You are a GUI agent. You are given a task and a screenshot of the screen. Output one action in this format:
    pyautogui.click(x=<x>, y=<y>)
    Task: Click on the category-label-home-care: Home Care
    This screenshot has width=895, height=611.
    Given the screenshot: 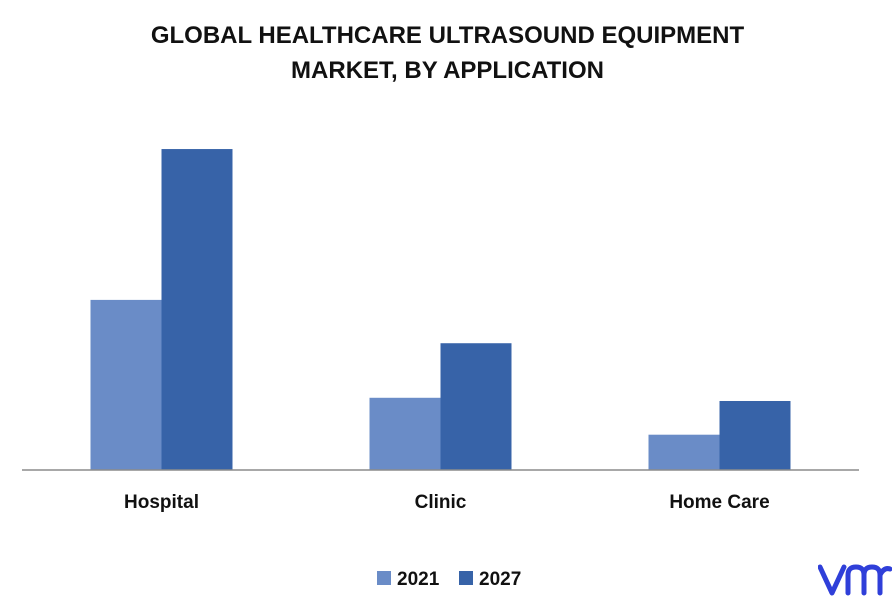 What is the action you would take?
    pyautogui.click(x=719, y=502)
    